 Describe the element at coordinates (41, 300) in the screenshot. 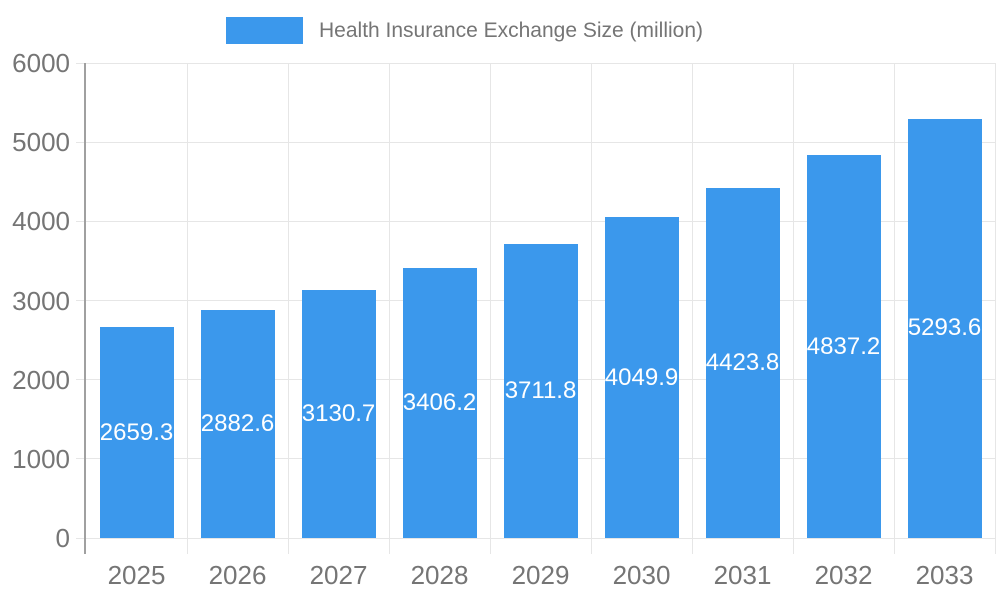

I see `y-axis-tick-label: 3000` at that location.